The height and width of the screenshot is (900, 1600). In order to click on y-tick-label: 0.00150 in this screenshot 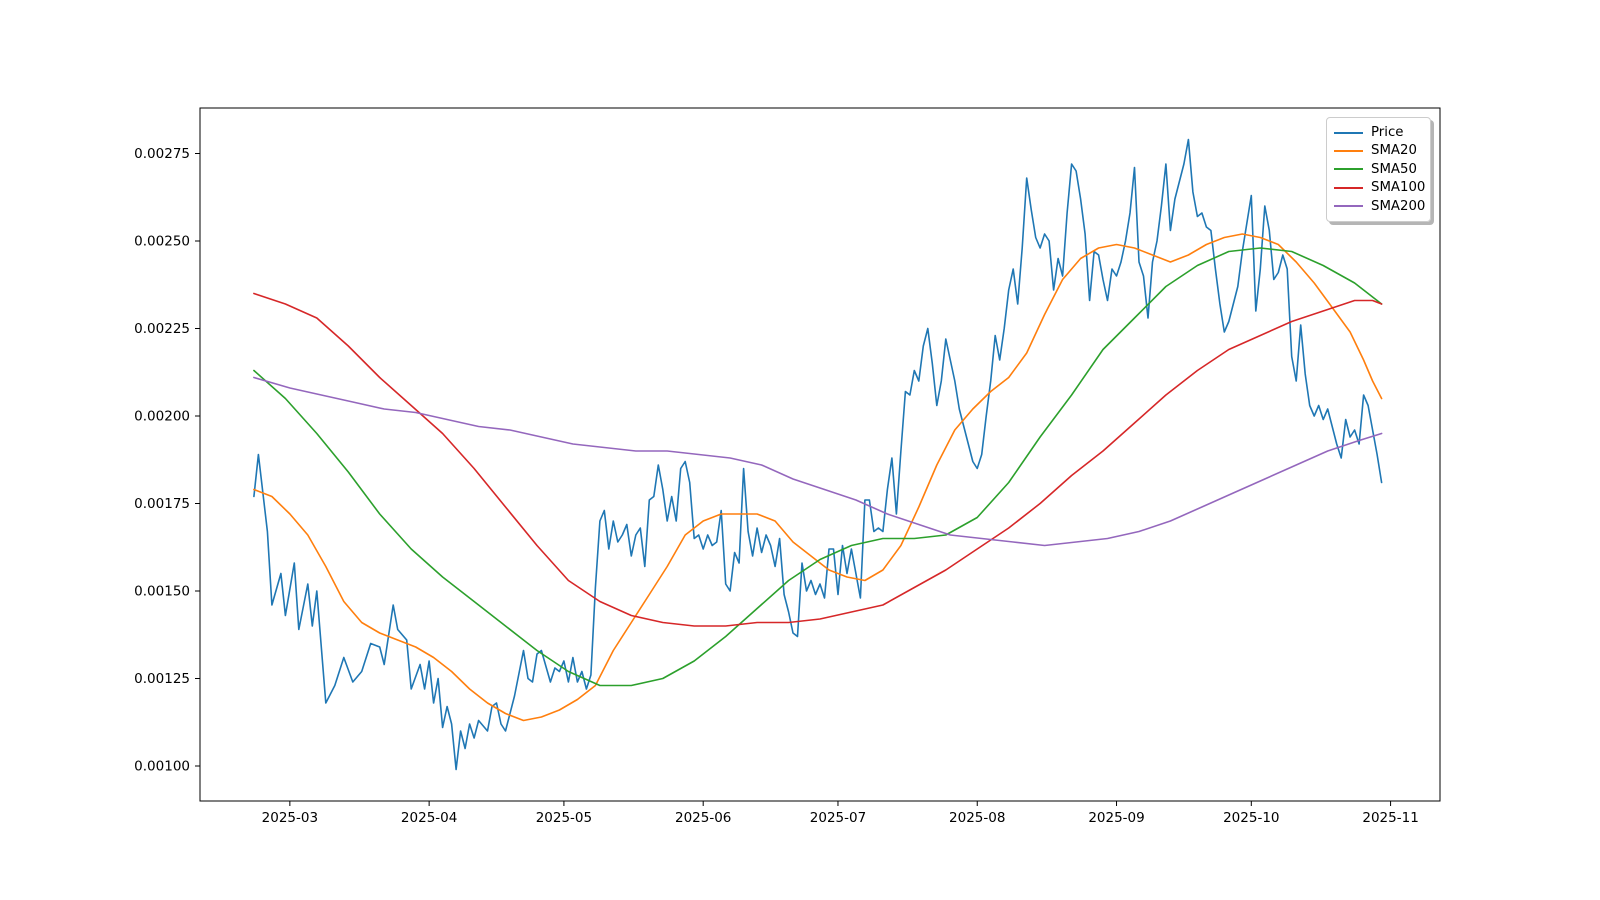, I will do `click(162, 592)`.